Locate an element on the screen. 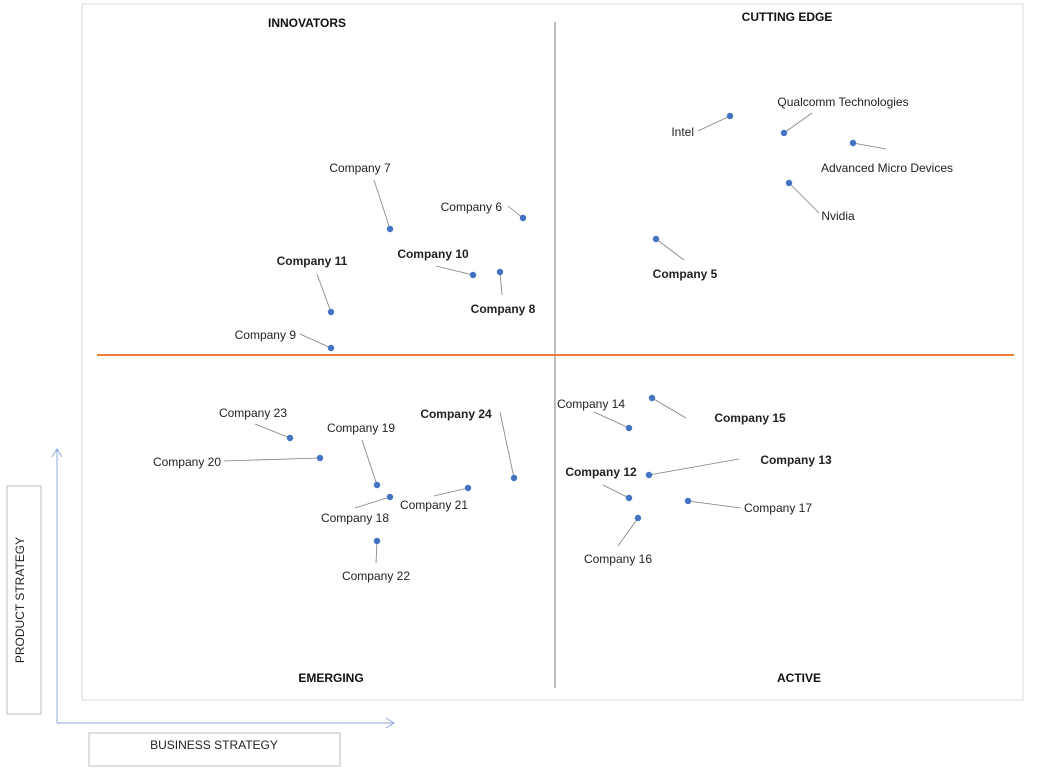  point-label-company-17: Company 17 is located at coordinates (778, 508).